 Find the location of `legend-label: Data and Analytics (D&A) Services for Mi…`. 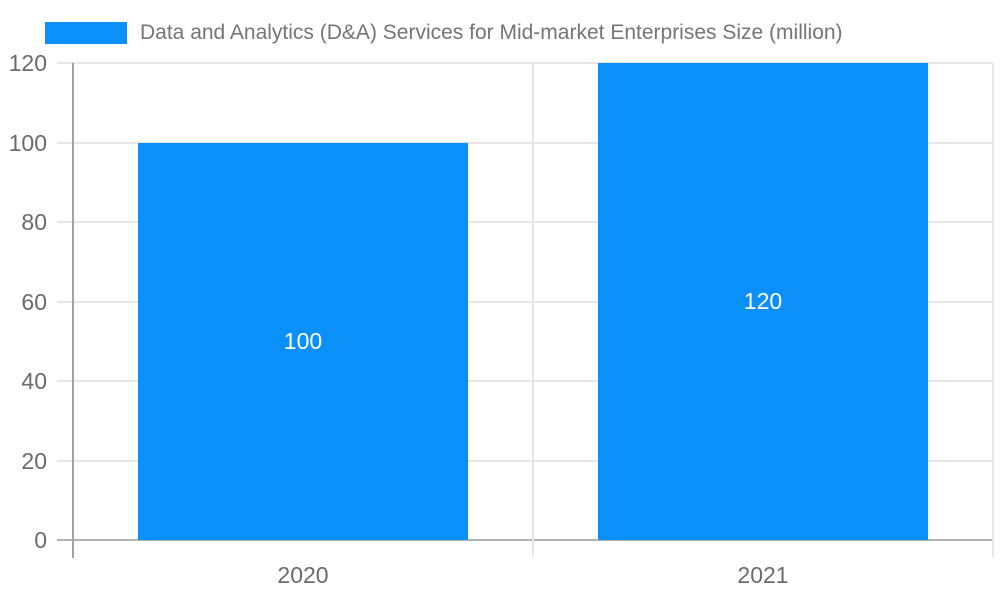

legend-label: Data and Analytics (D&A) Services for Mi… is located at coordinates (491, 32).